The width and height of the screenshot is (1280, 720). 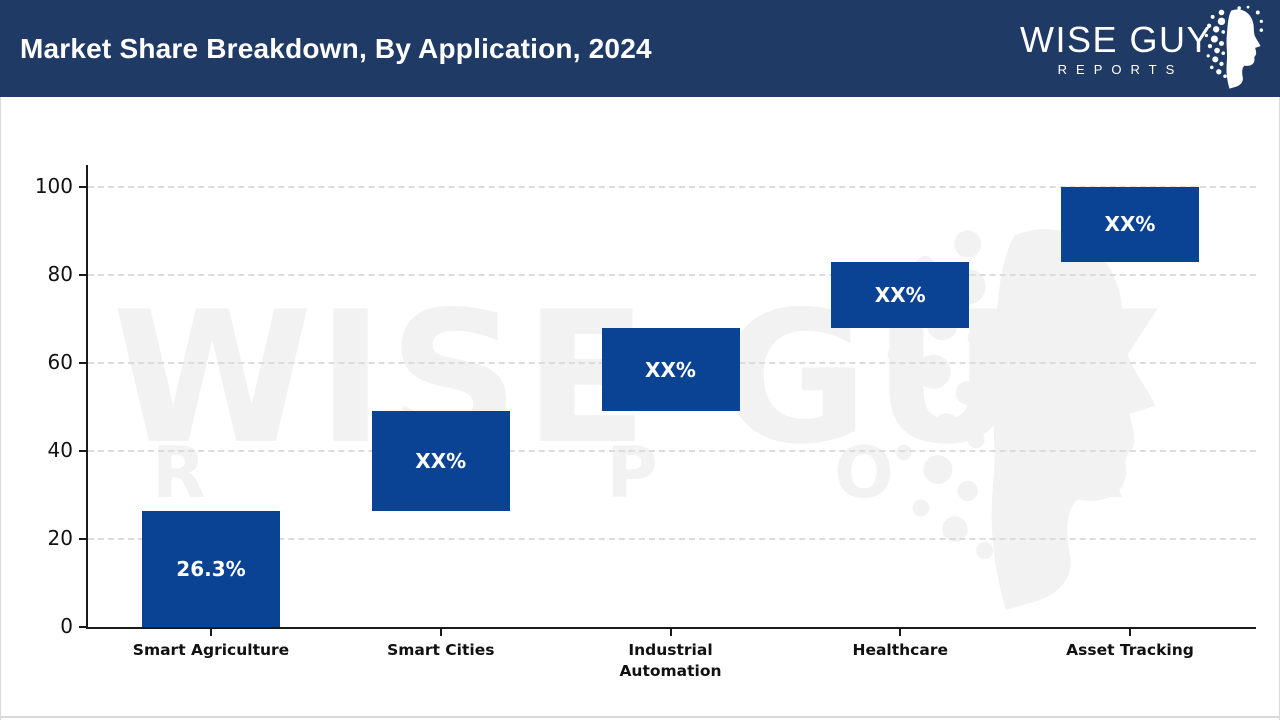 What do you see at coordinates (1115, 39) in the screenshot?
I see `logo-wordmark: WISE GUY` at bounding box center [1115, 39].